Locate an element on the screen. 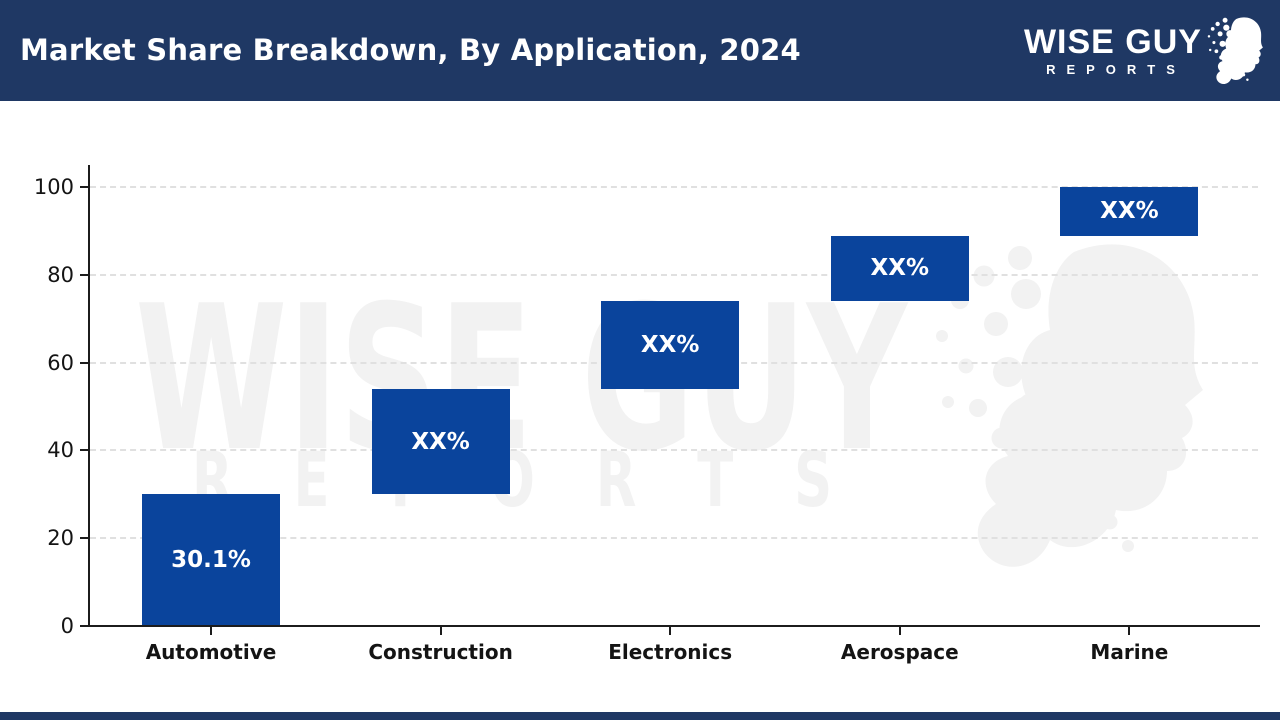  x-tick-label: Automotive is located at coordinates (211, 652).